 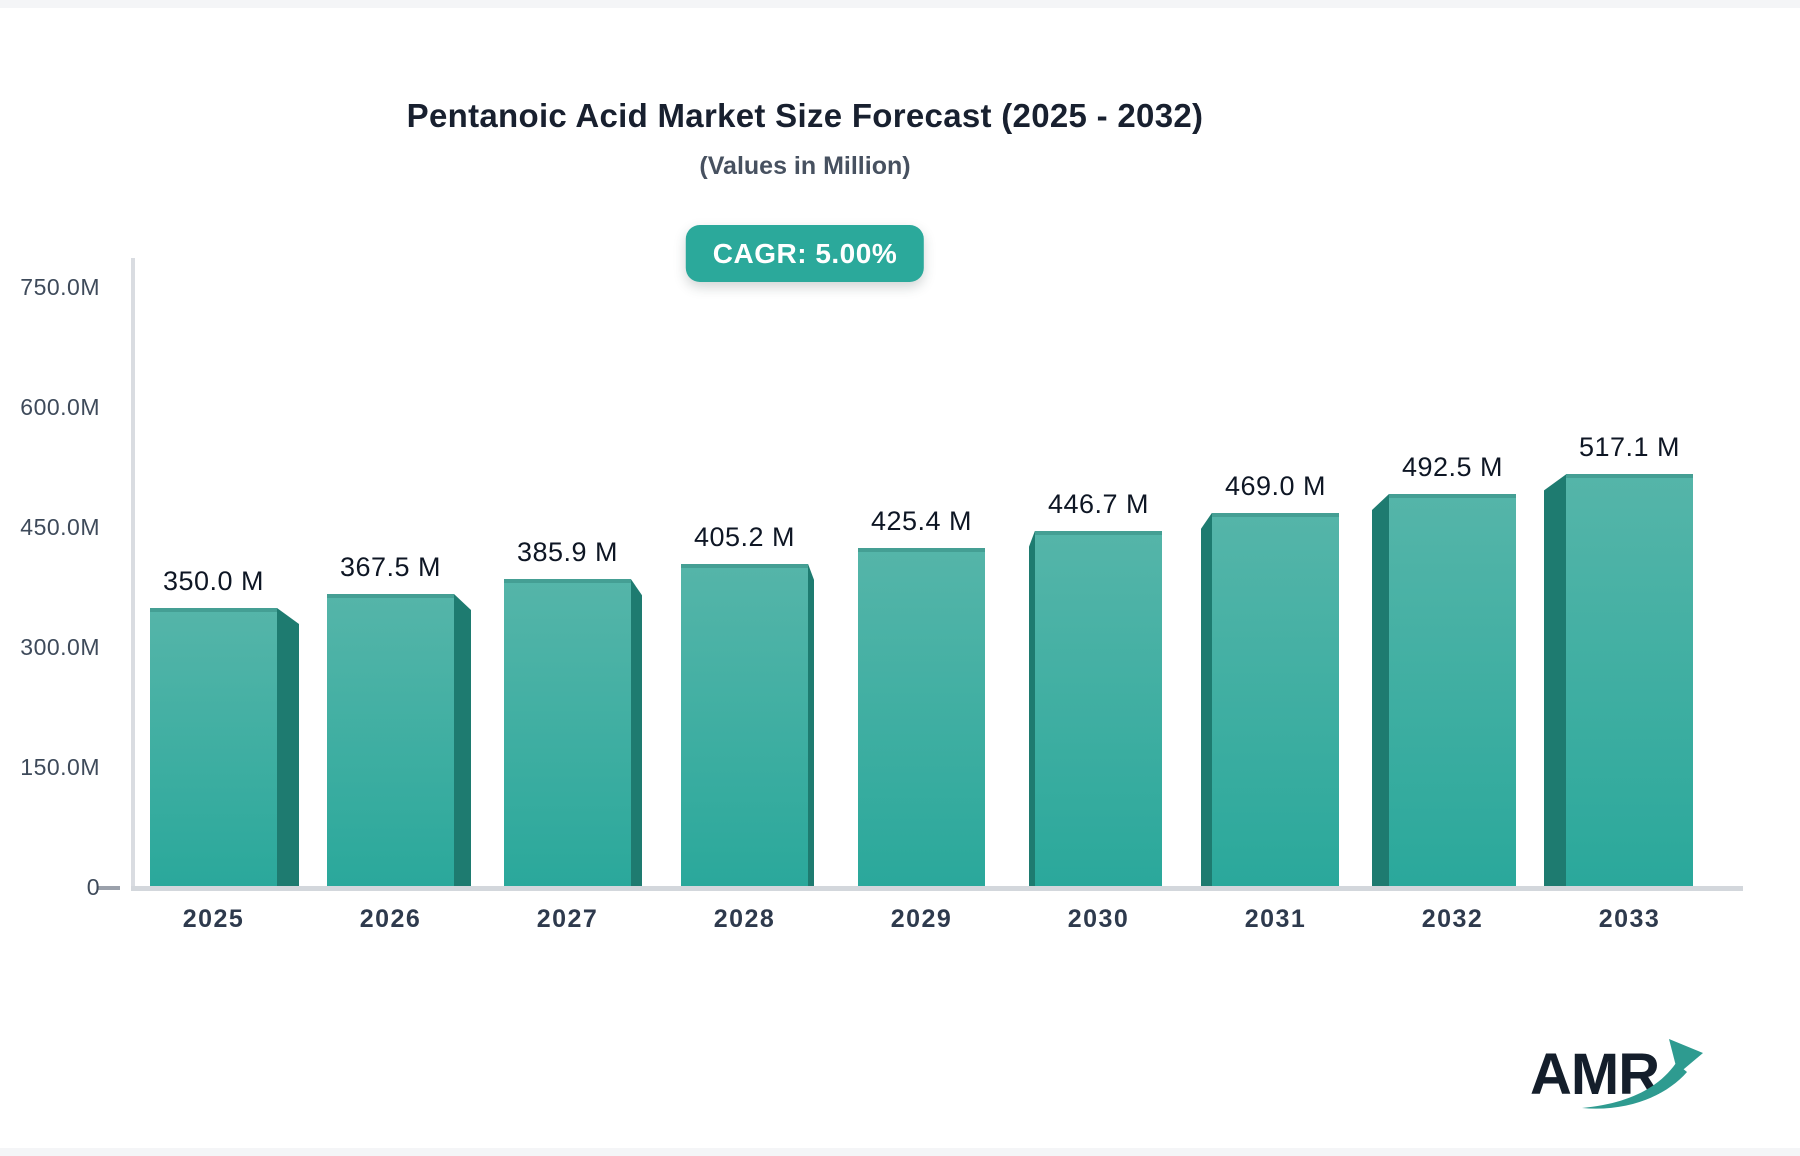 I want to click on bar-value-label-2026: 367.5 M, so click(x=390, y=567).